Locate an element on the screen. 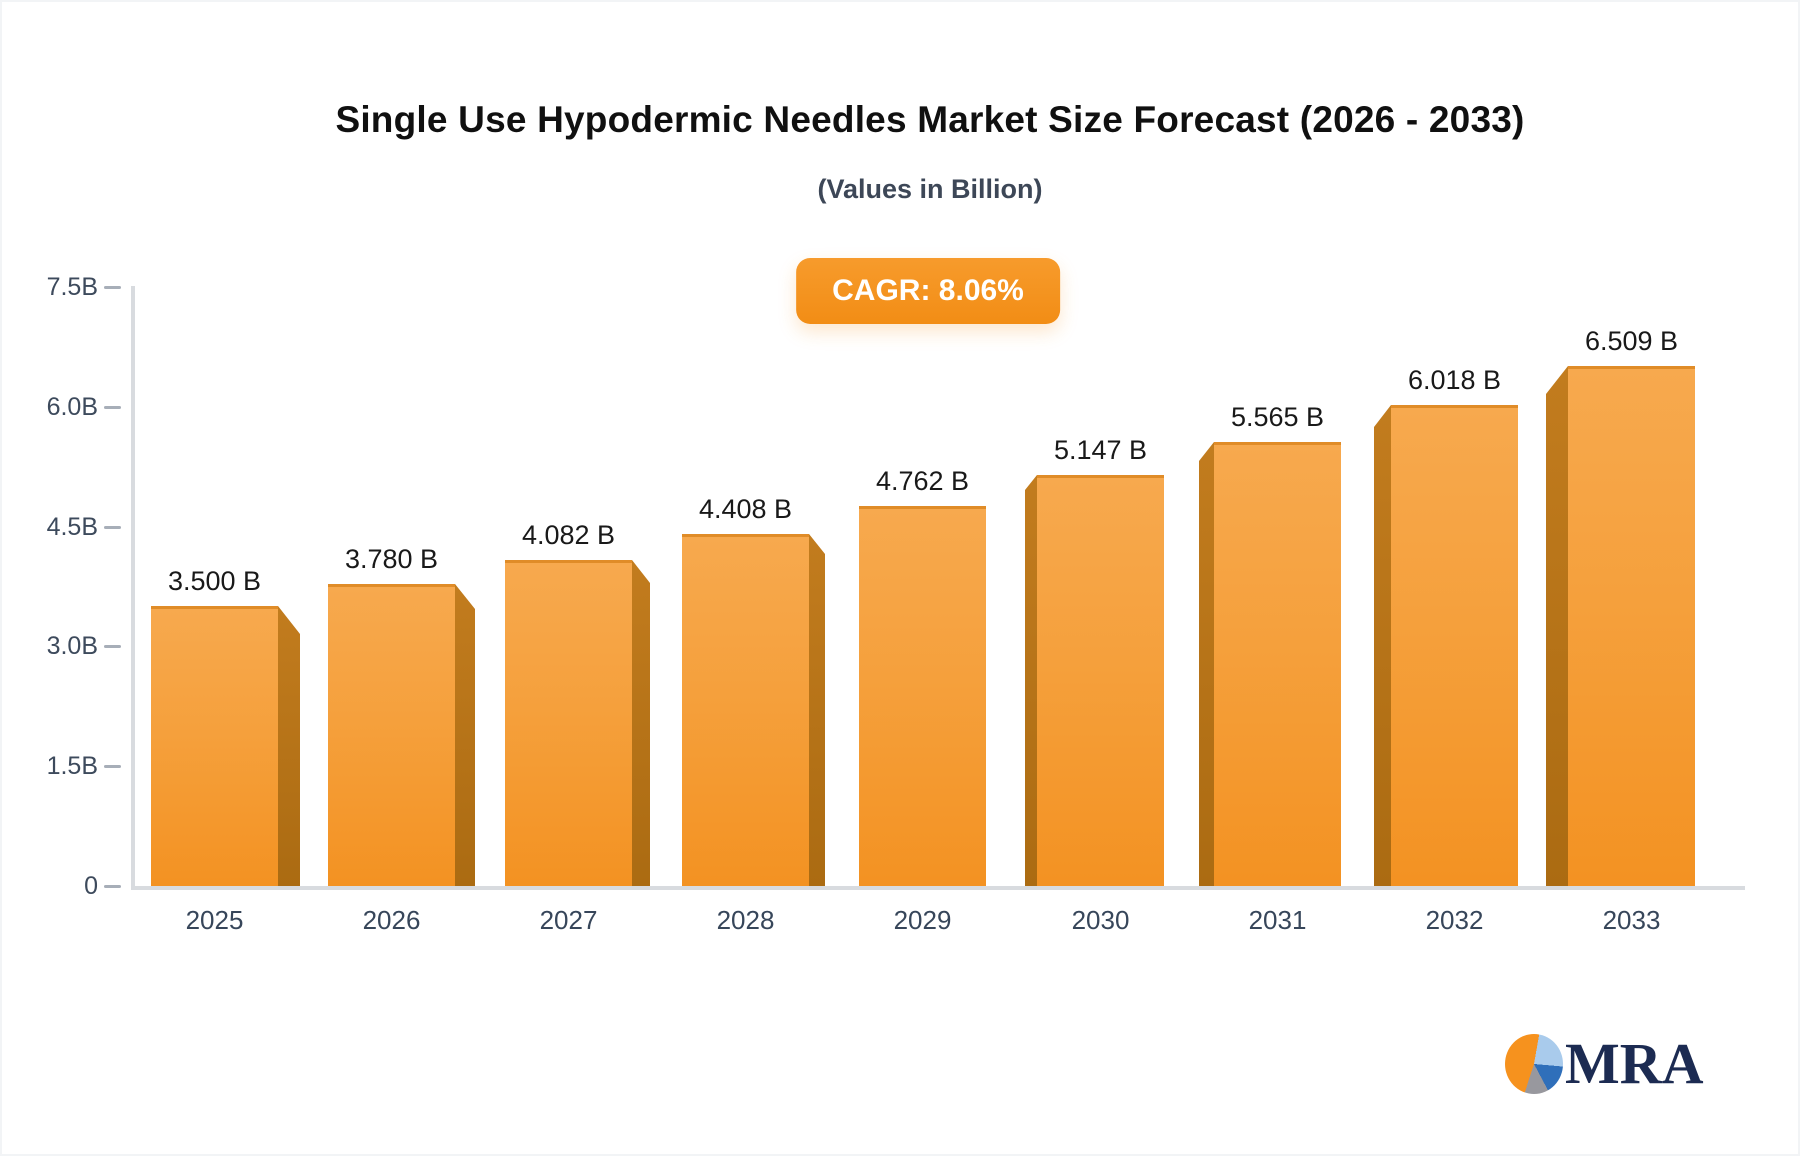  bar-side-2030 is located at coordinates (1031, 680).